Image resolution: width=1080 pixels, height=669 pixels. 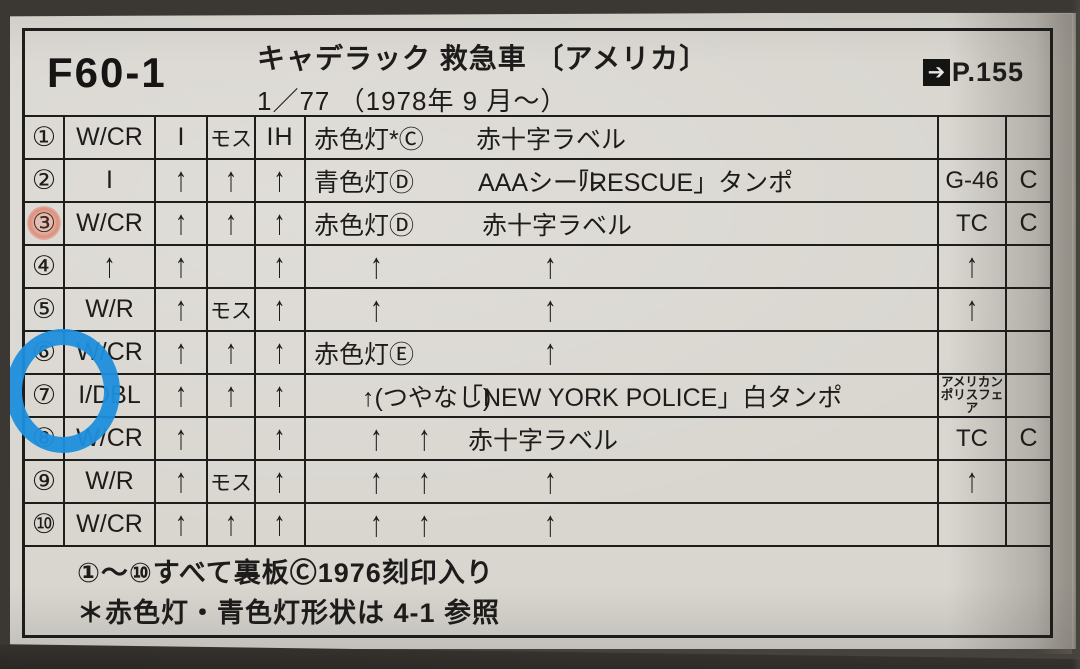 I want to click on description-segment: AAAシール, so click(x=541, y=182).